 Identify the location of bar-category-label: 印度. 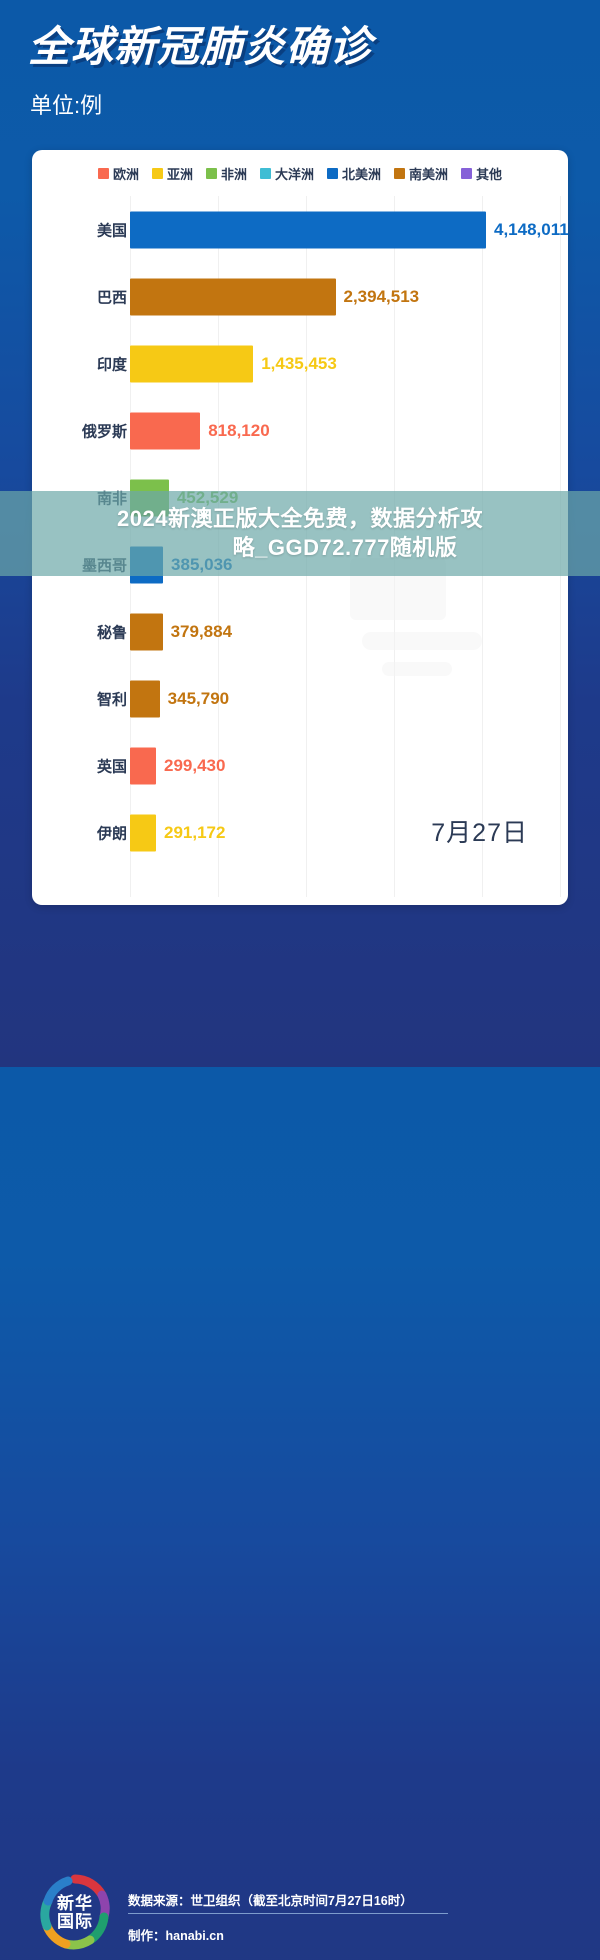
(111, 364).